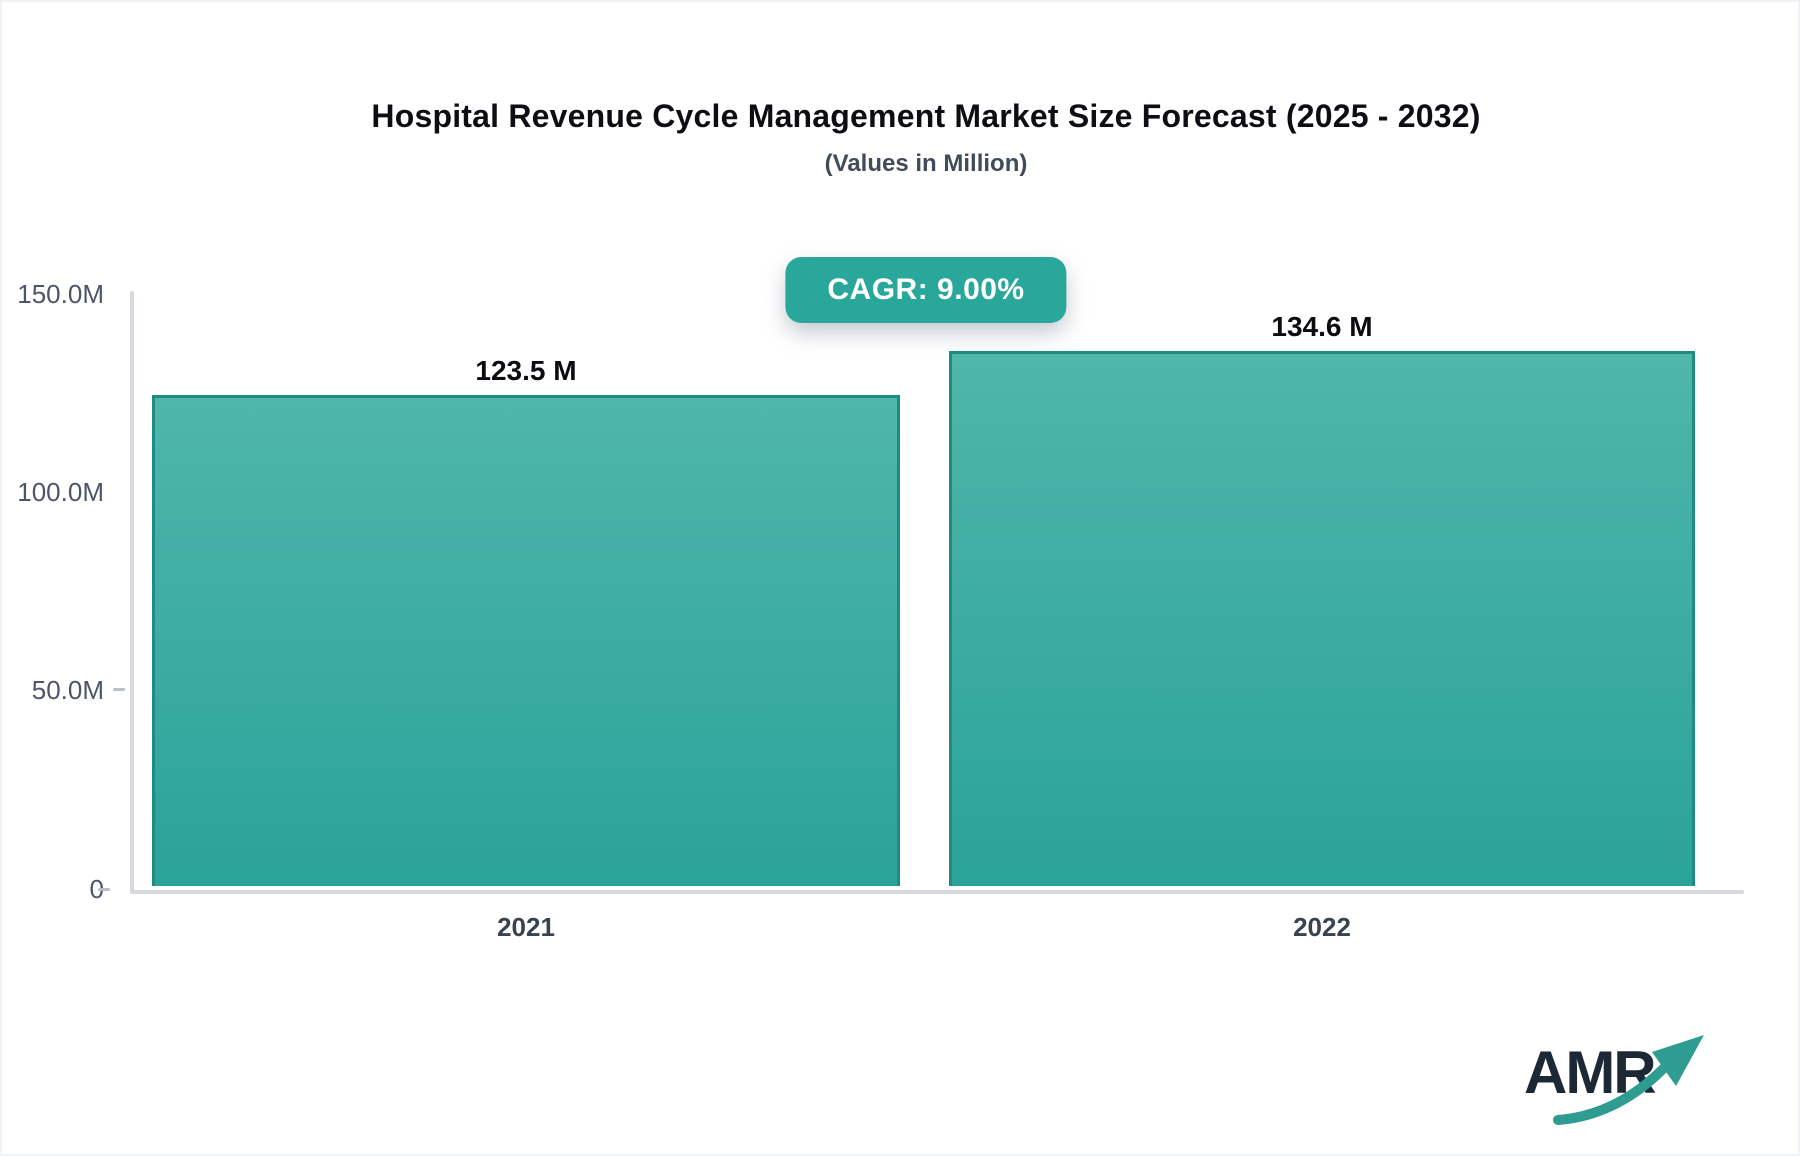 The image size is (1800, 1156). I want to click on growth-arrow-icon, so click(1628, 1080).